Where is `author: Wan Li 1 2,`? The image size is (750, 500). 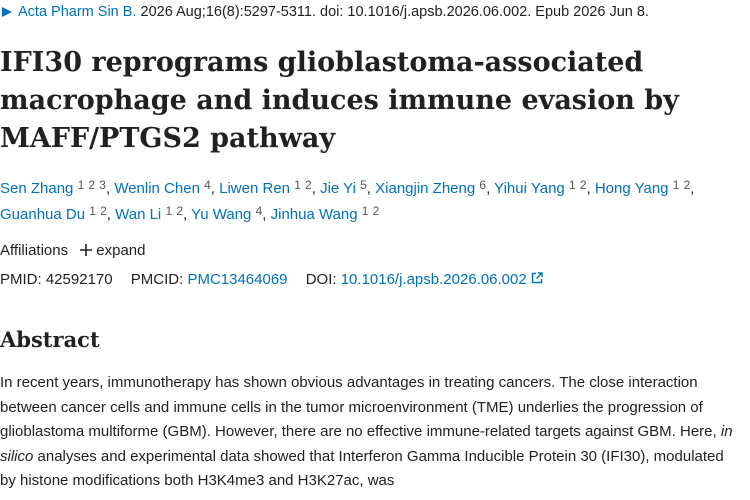 author: Wan Li 1 2, is located at coordinates (151, 213).